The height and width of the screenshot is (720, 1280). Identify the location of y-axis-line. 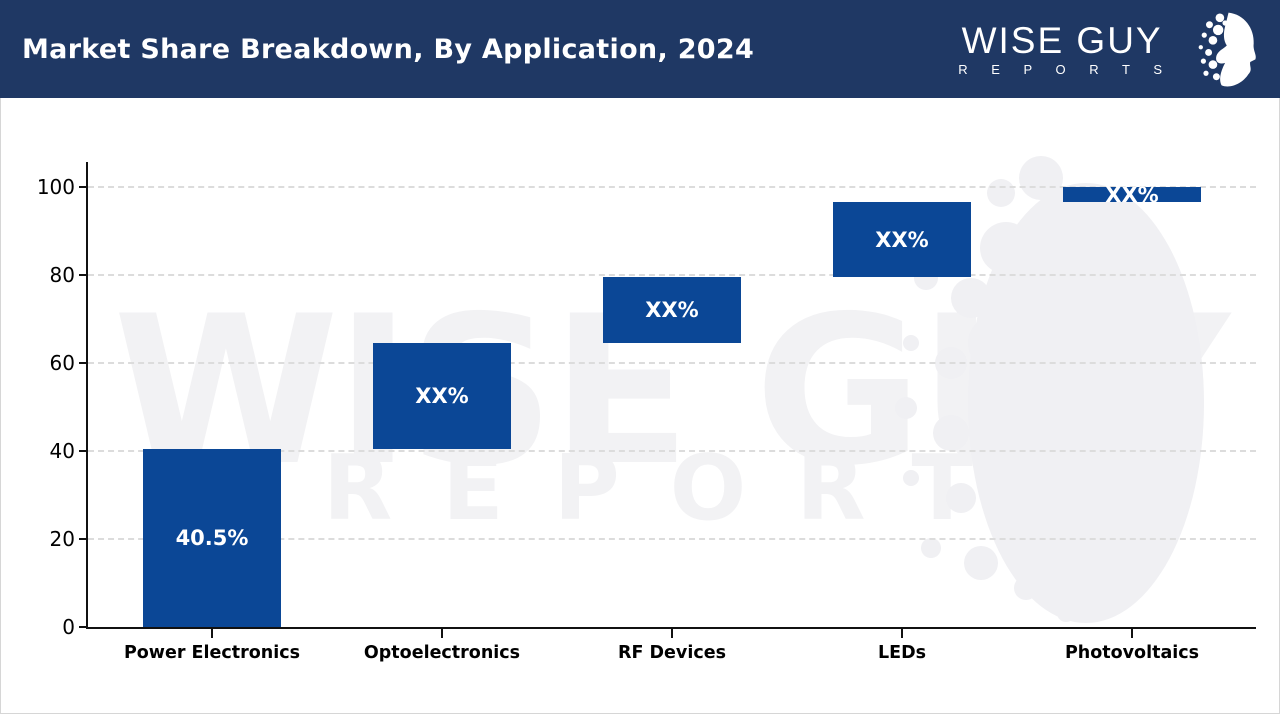
(87, 395).